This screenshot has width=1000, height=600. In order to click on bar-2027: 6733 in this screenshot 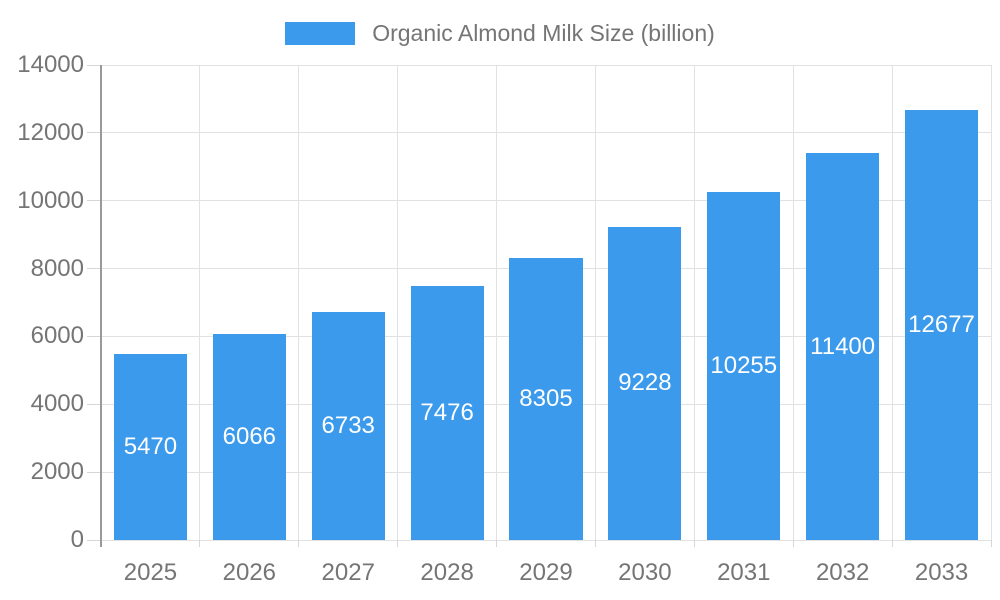, I will do `click(348, 425)`.